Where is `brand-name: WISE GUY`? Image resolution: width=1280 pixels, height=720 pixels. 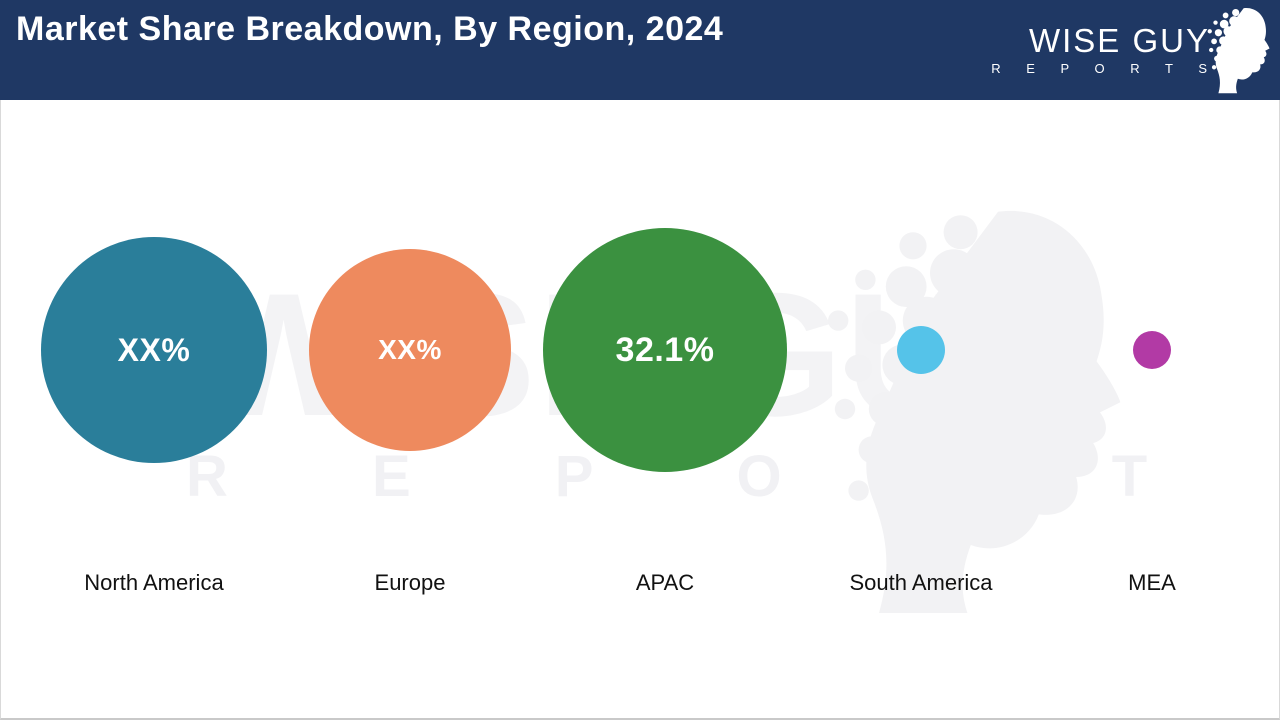 brand-name: WISE GUY is located at coordinates (1119, 41).